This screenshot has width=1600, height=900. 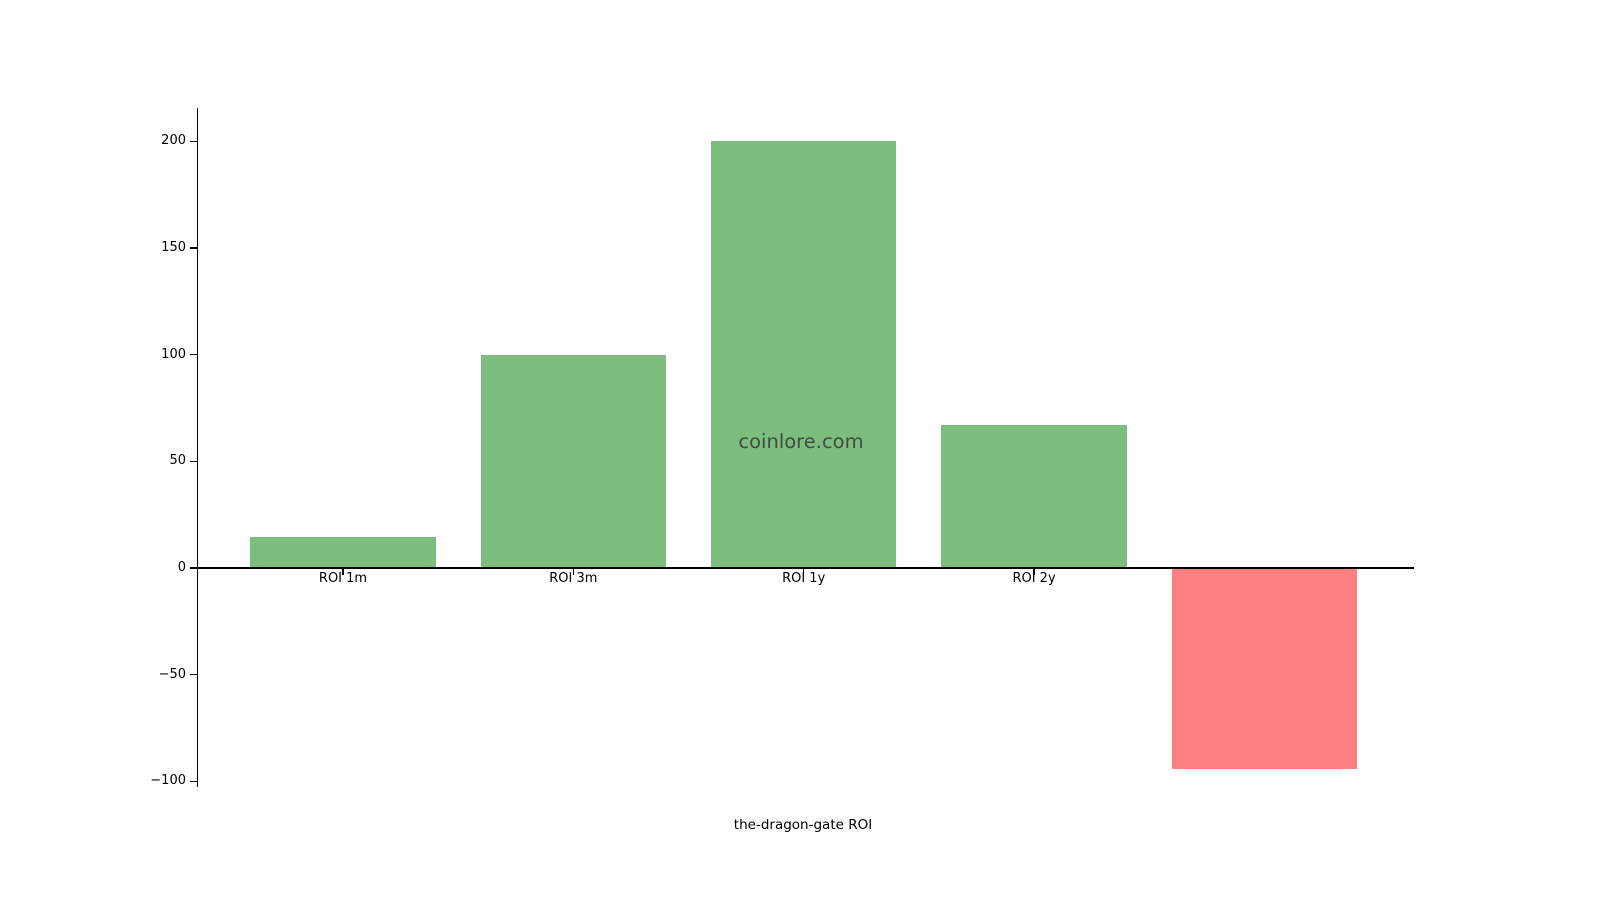 What do you see at coordinates (181, 567) in the screenshot?
I see `y-tick-label: 0` at bounding box center [181, 567].